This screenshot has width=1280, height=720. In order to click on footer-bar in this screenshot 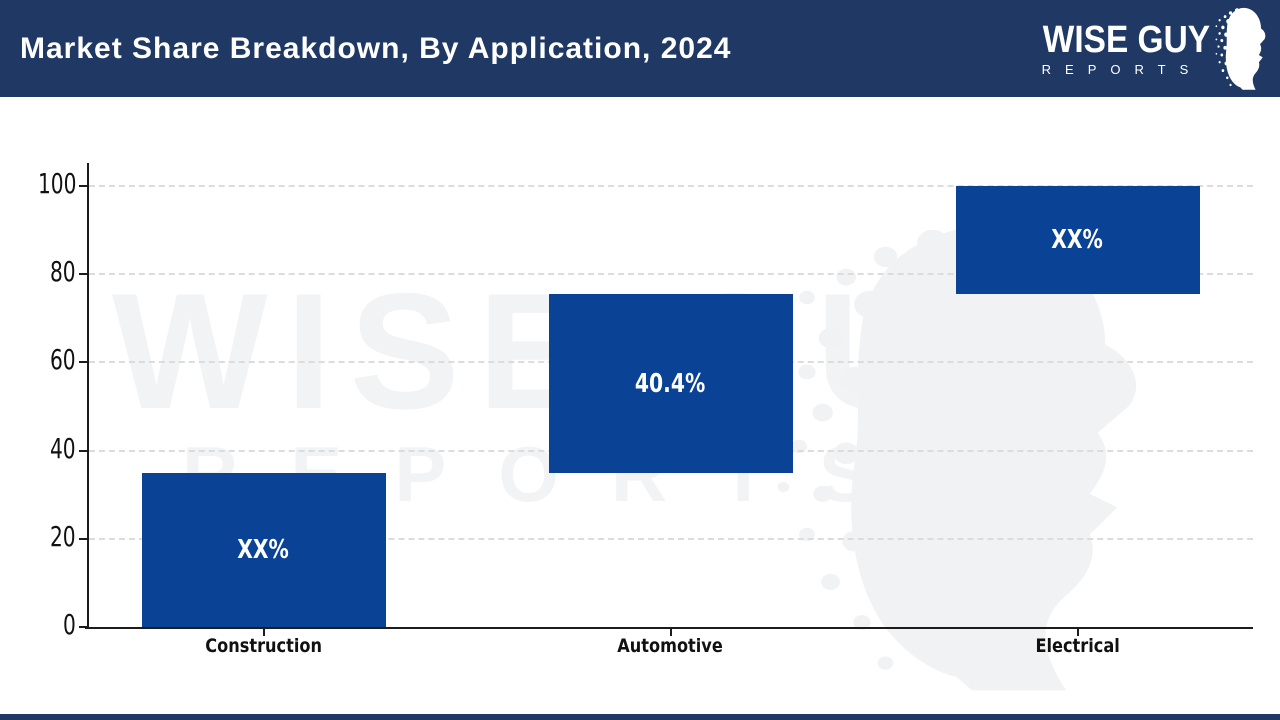, I will do `click(640, 717)`.